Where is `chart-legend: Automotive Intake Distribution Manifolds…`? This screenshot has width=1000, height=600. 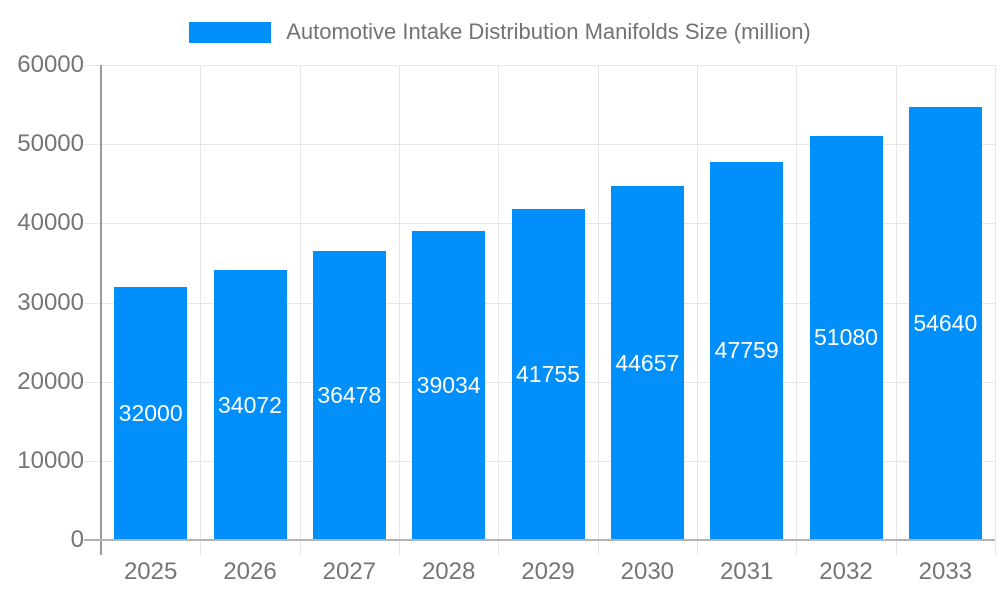
chart-legend: Automotive Intake Distribution Manifolds… is located at coordinates (500, 32).